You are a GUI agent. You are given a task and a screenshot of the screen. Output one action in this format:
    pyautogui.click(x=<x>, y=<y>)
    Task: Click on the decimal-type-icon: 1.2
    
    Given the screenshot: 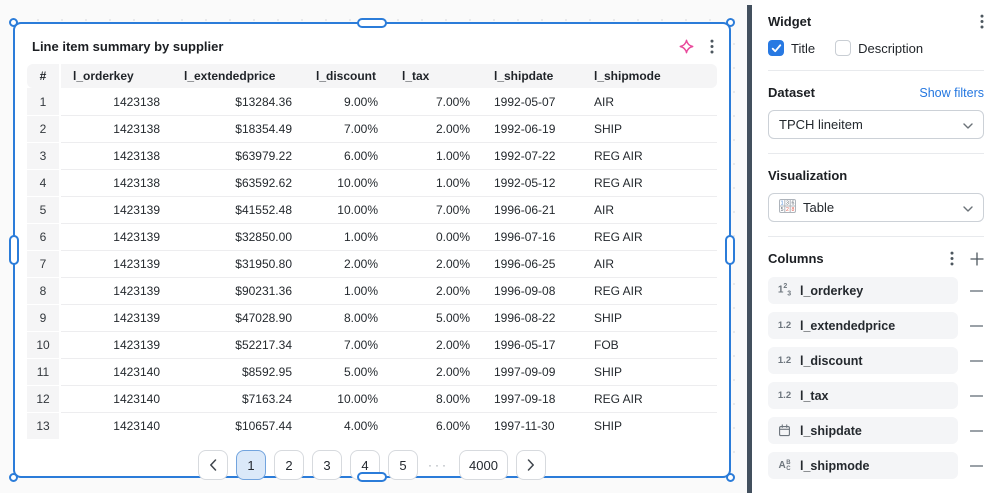 What is the action you would take?
    pyautogui.click(x=784, y=395)
    